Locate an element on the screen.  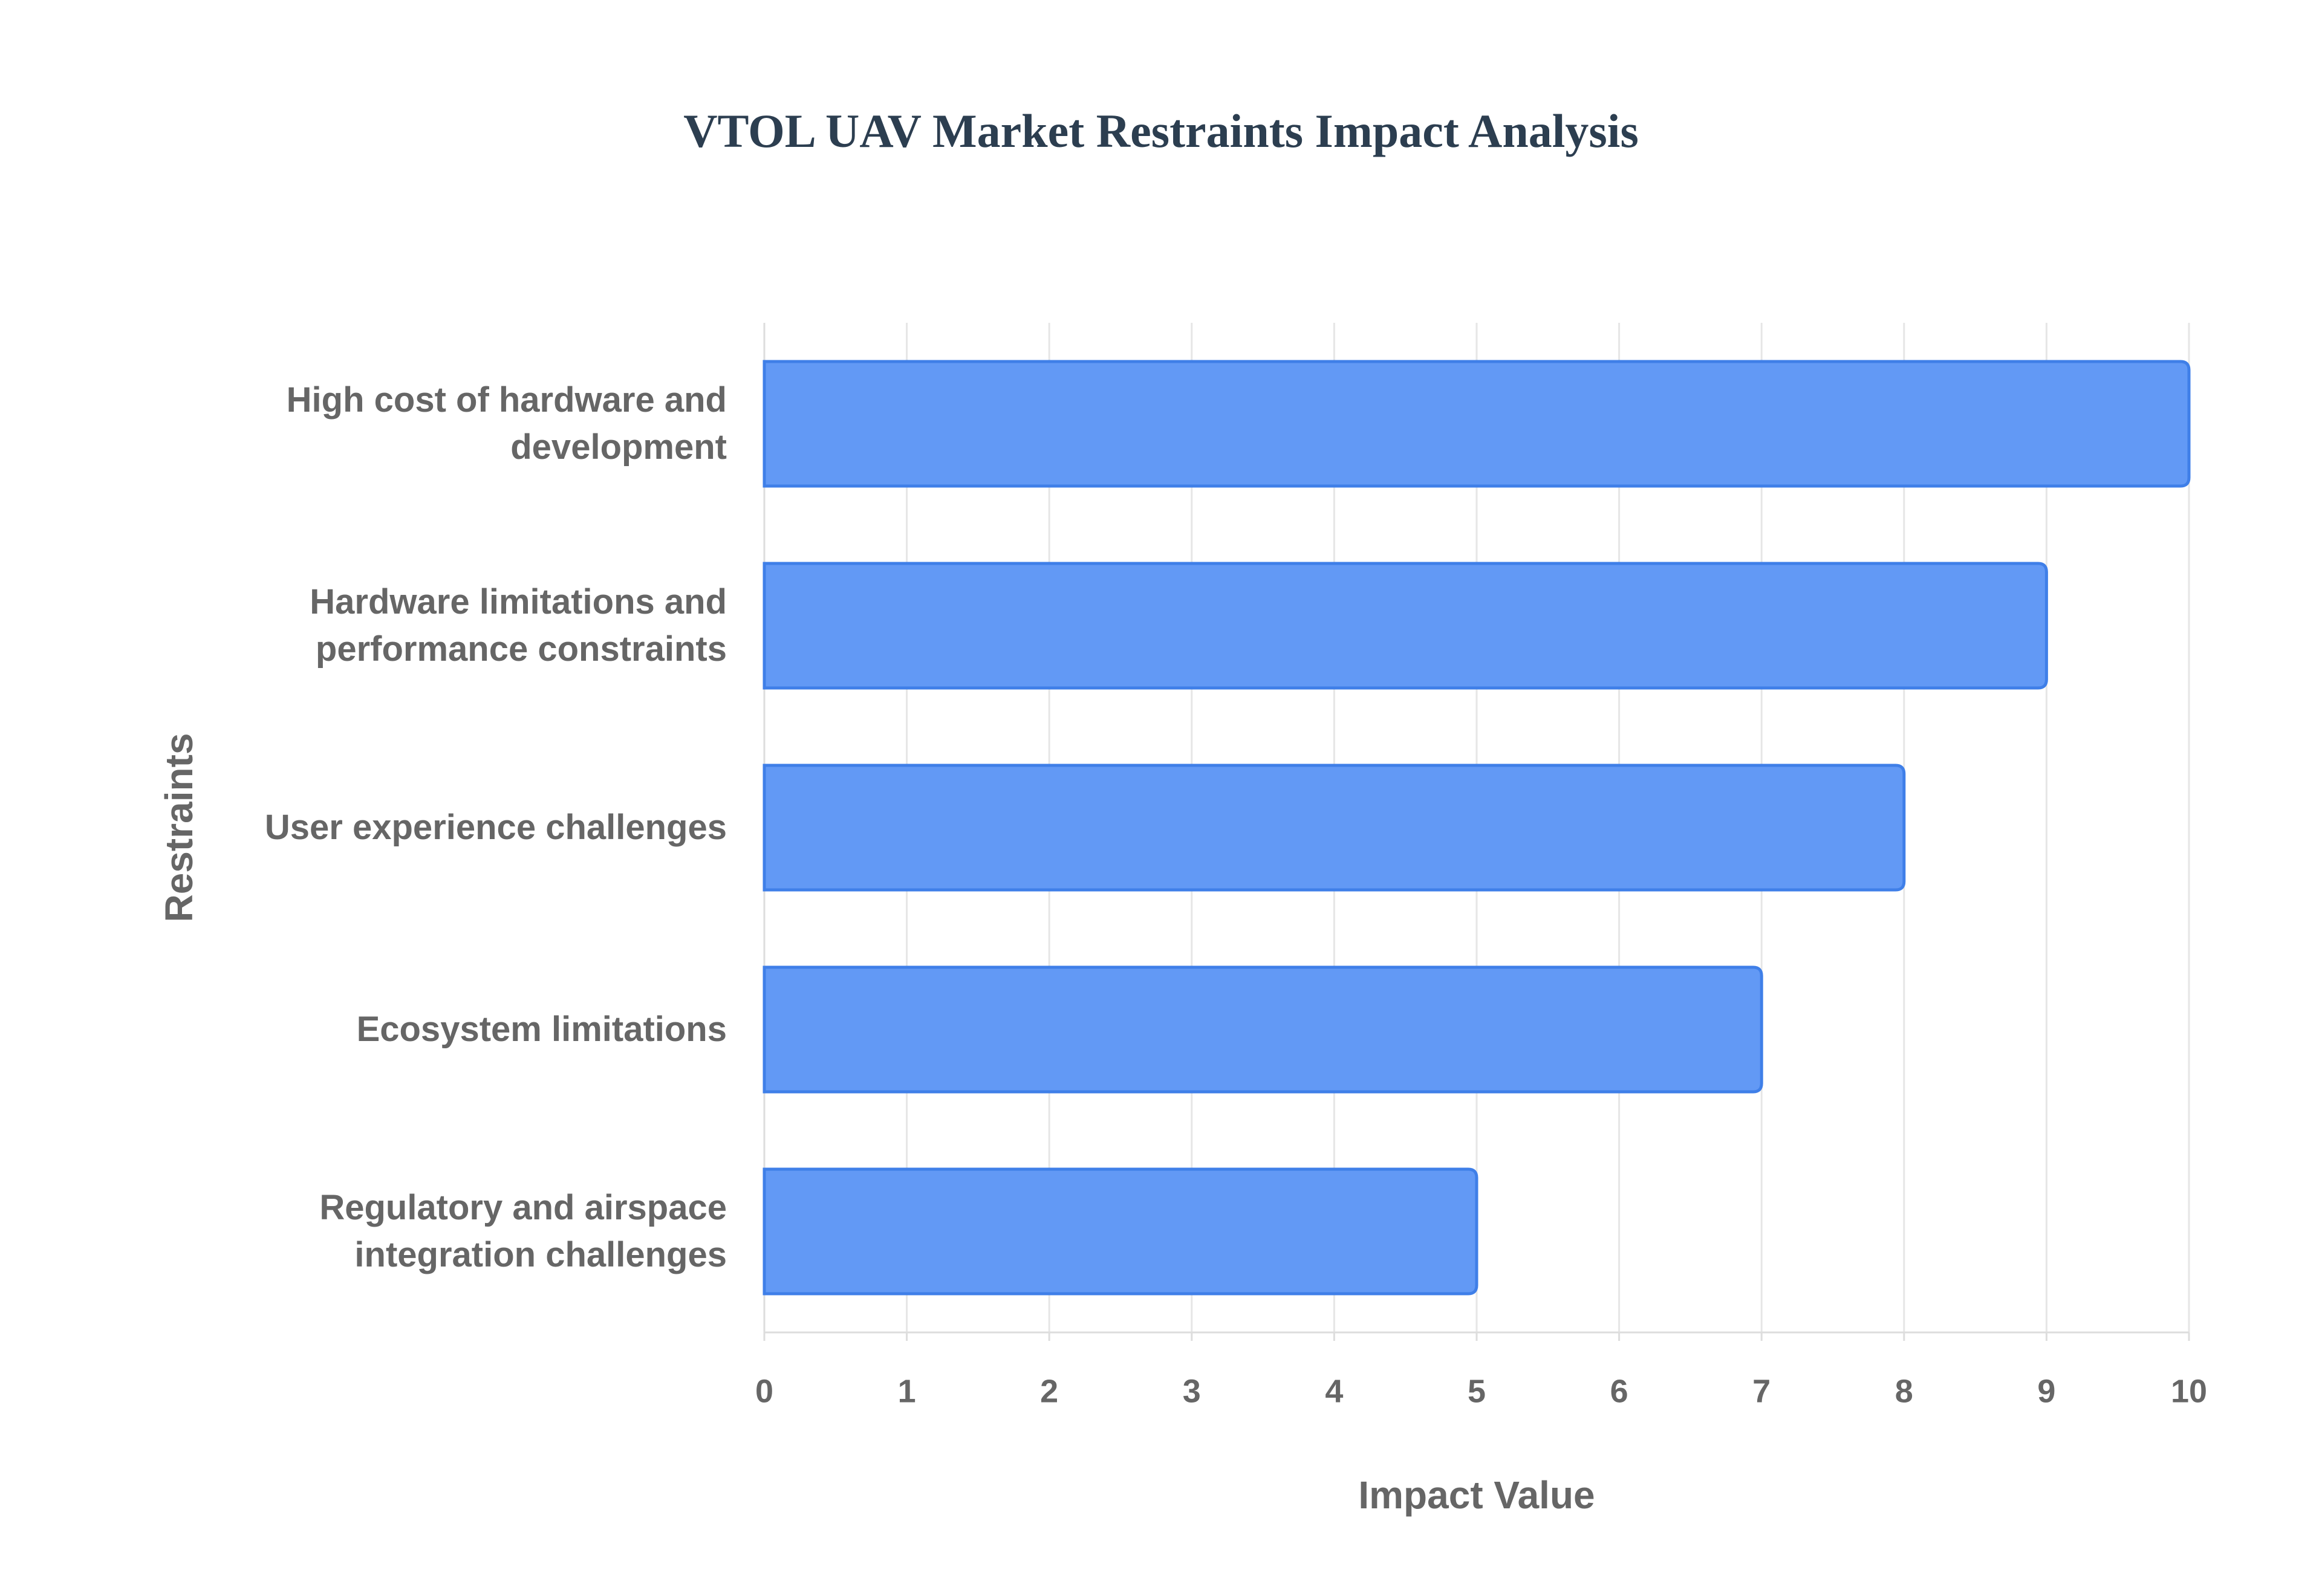
y-tick-label: User experience challenges is located at coordinates (495, 827).